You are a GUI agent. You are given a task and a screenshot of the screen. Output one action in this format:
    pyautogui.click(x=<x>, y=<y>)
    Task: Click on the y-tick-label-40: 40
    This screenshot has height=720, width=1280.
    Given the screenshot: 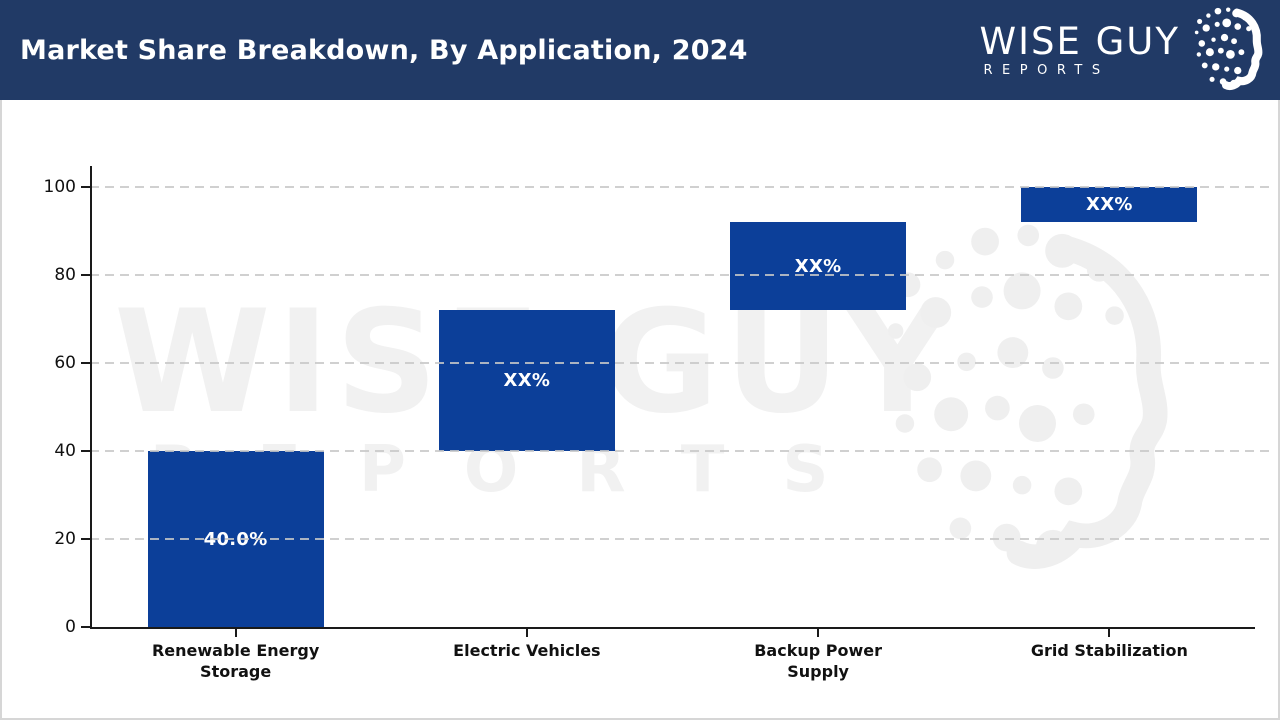 What is the action you would take?
    pyautogui.click(x=65, y=451)
    